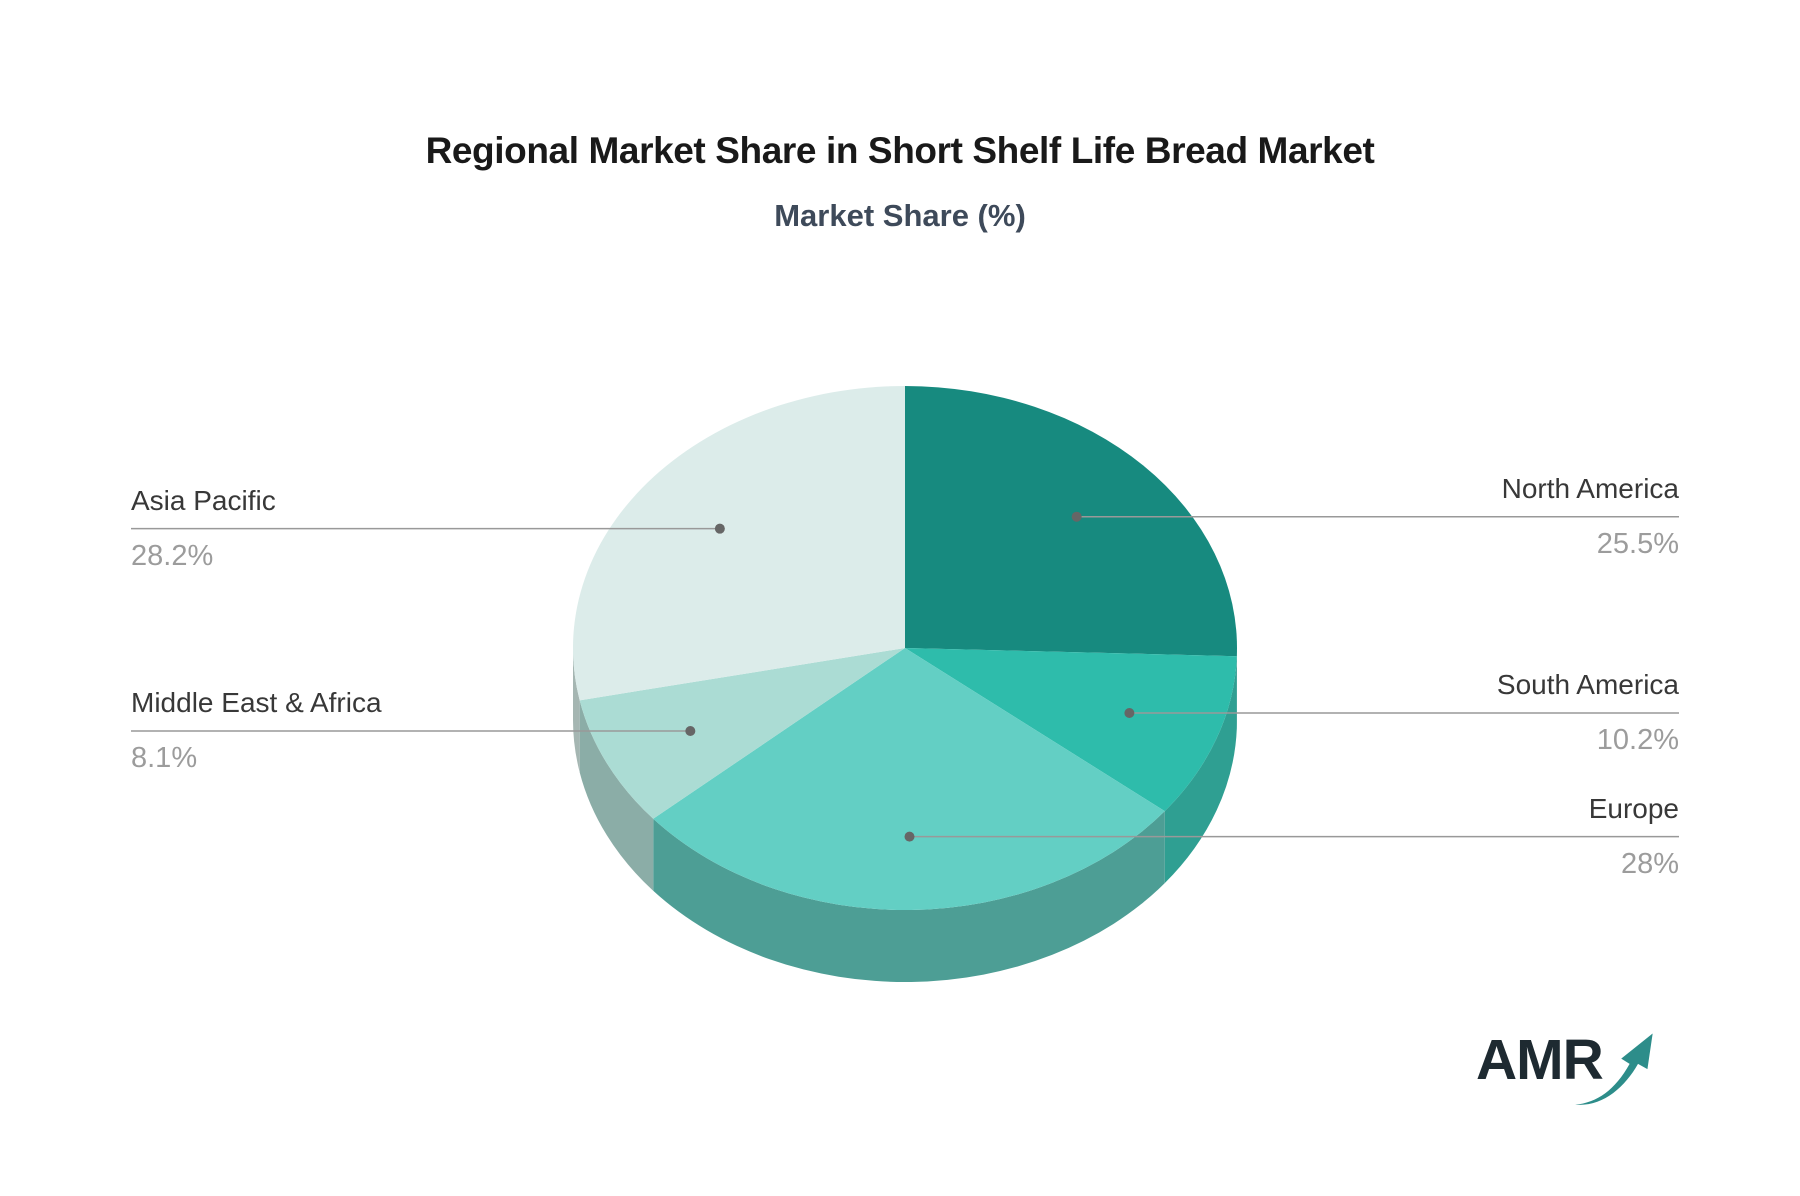 Image resolution: width=1800 pixels, height=1196 pixels. What do you see at coordinates (1633, 808) in the screenshot?
I see `pie-label-name-europe: Europe` at bounding box center [1633, 808].